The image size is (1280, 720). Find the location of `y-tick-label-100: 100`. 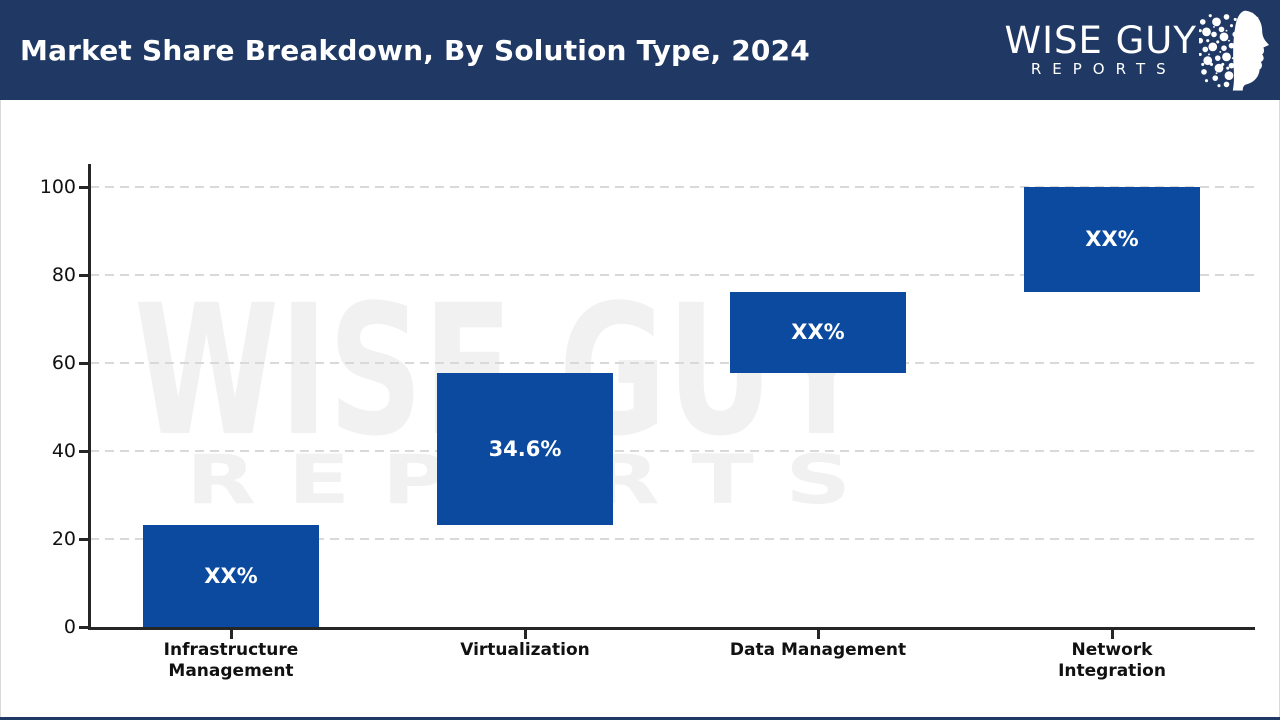

y-tick-label-100: 100 is located at coordinates (57, 187).